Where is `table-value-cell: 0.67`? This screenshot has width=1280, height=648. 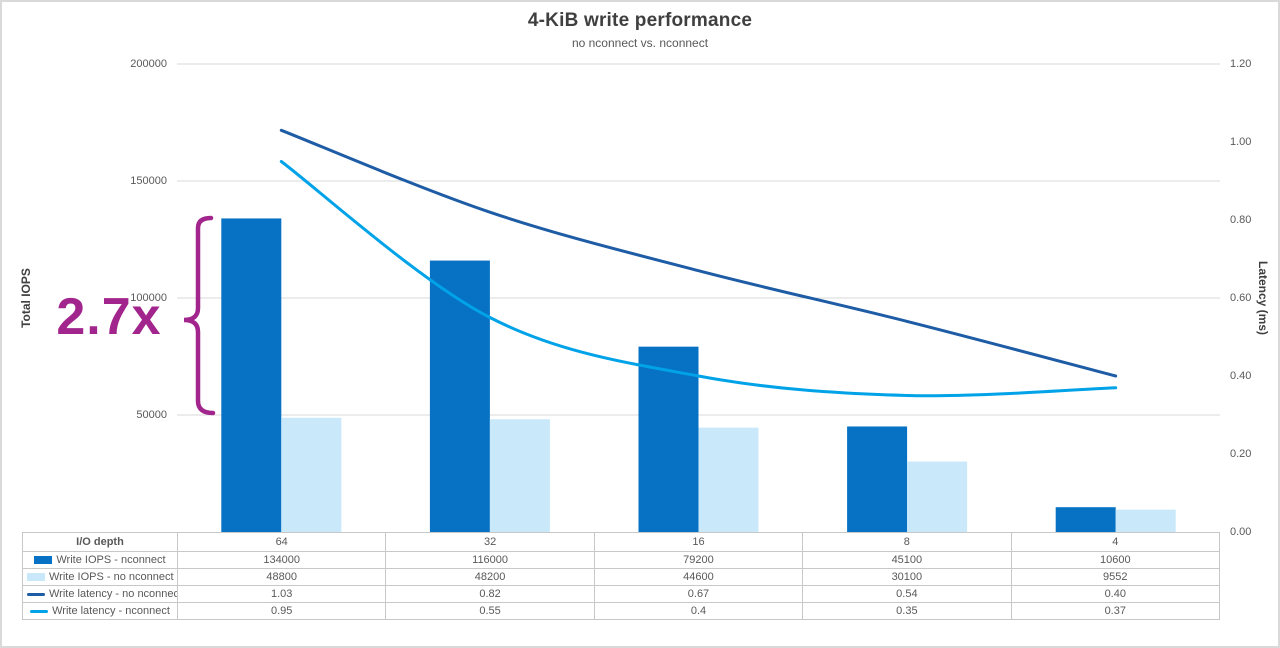 table-value-cell: 0.67 is located at coordinates (698, 594).